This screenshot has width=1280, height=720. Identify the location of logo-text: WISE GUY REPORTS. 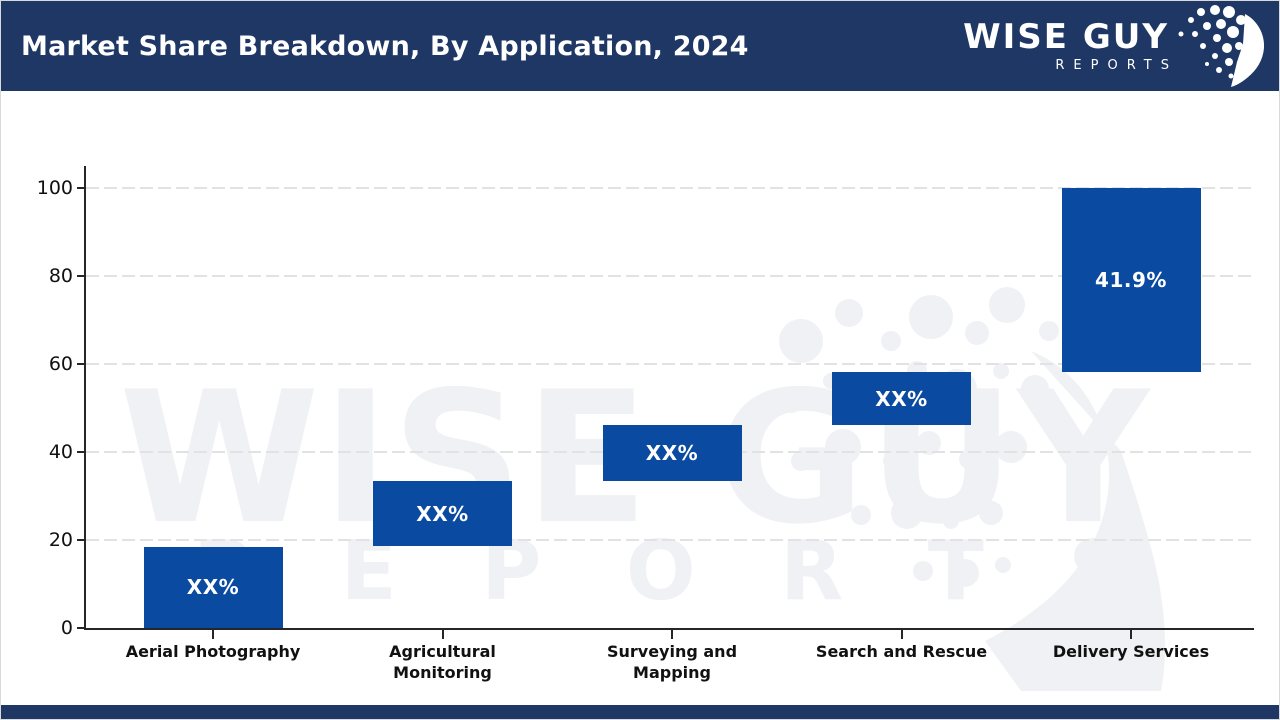
(1066, 46).